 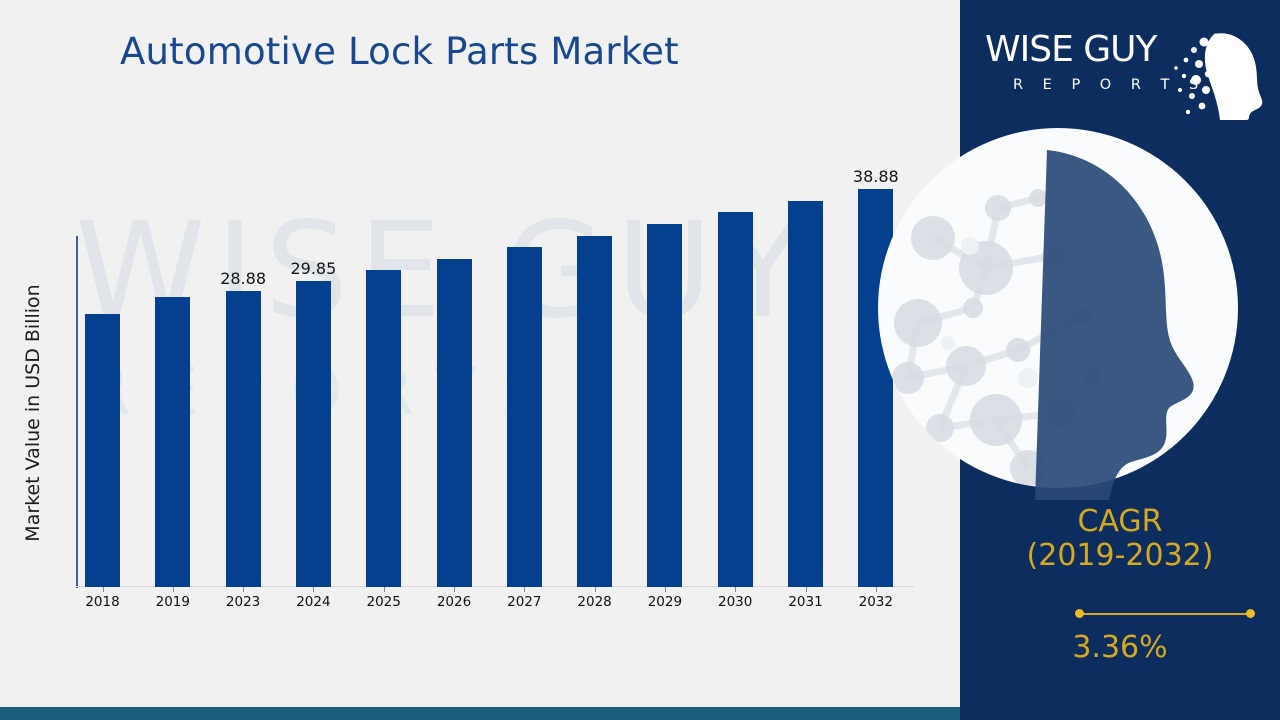 What do you see at coordinates (665, 405) in the screenshot?
I see `bar-2029` at bounding box center [665, 405].